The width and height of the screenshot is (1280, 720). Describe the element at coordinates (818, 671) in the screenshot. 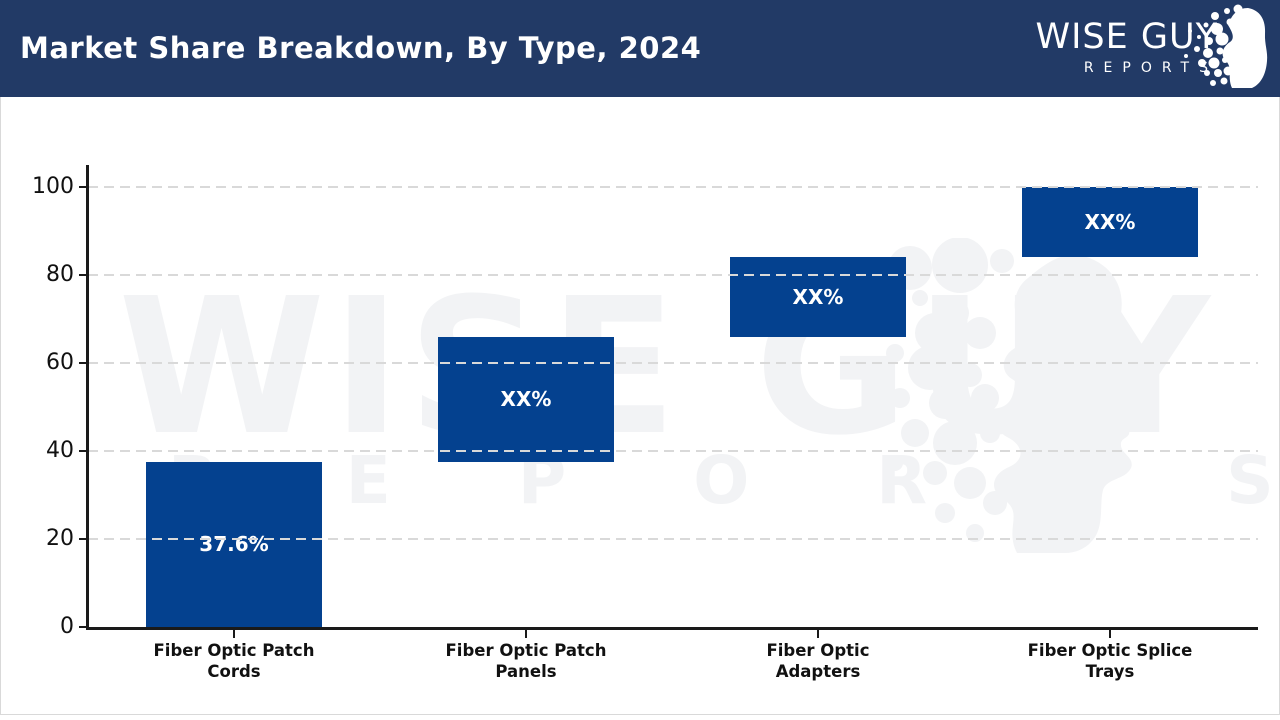

I see `x-axis-category-label-line: Adapters` at that location.